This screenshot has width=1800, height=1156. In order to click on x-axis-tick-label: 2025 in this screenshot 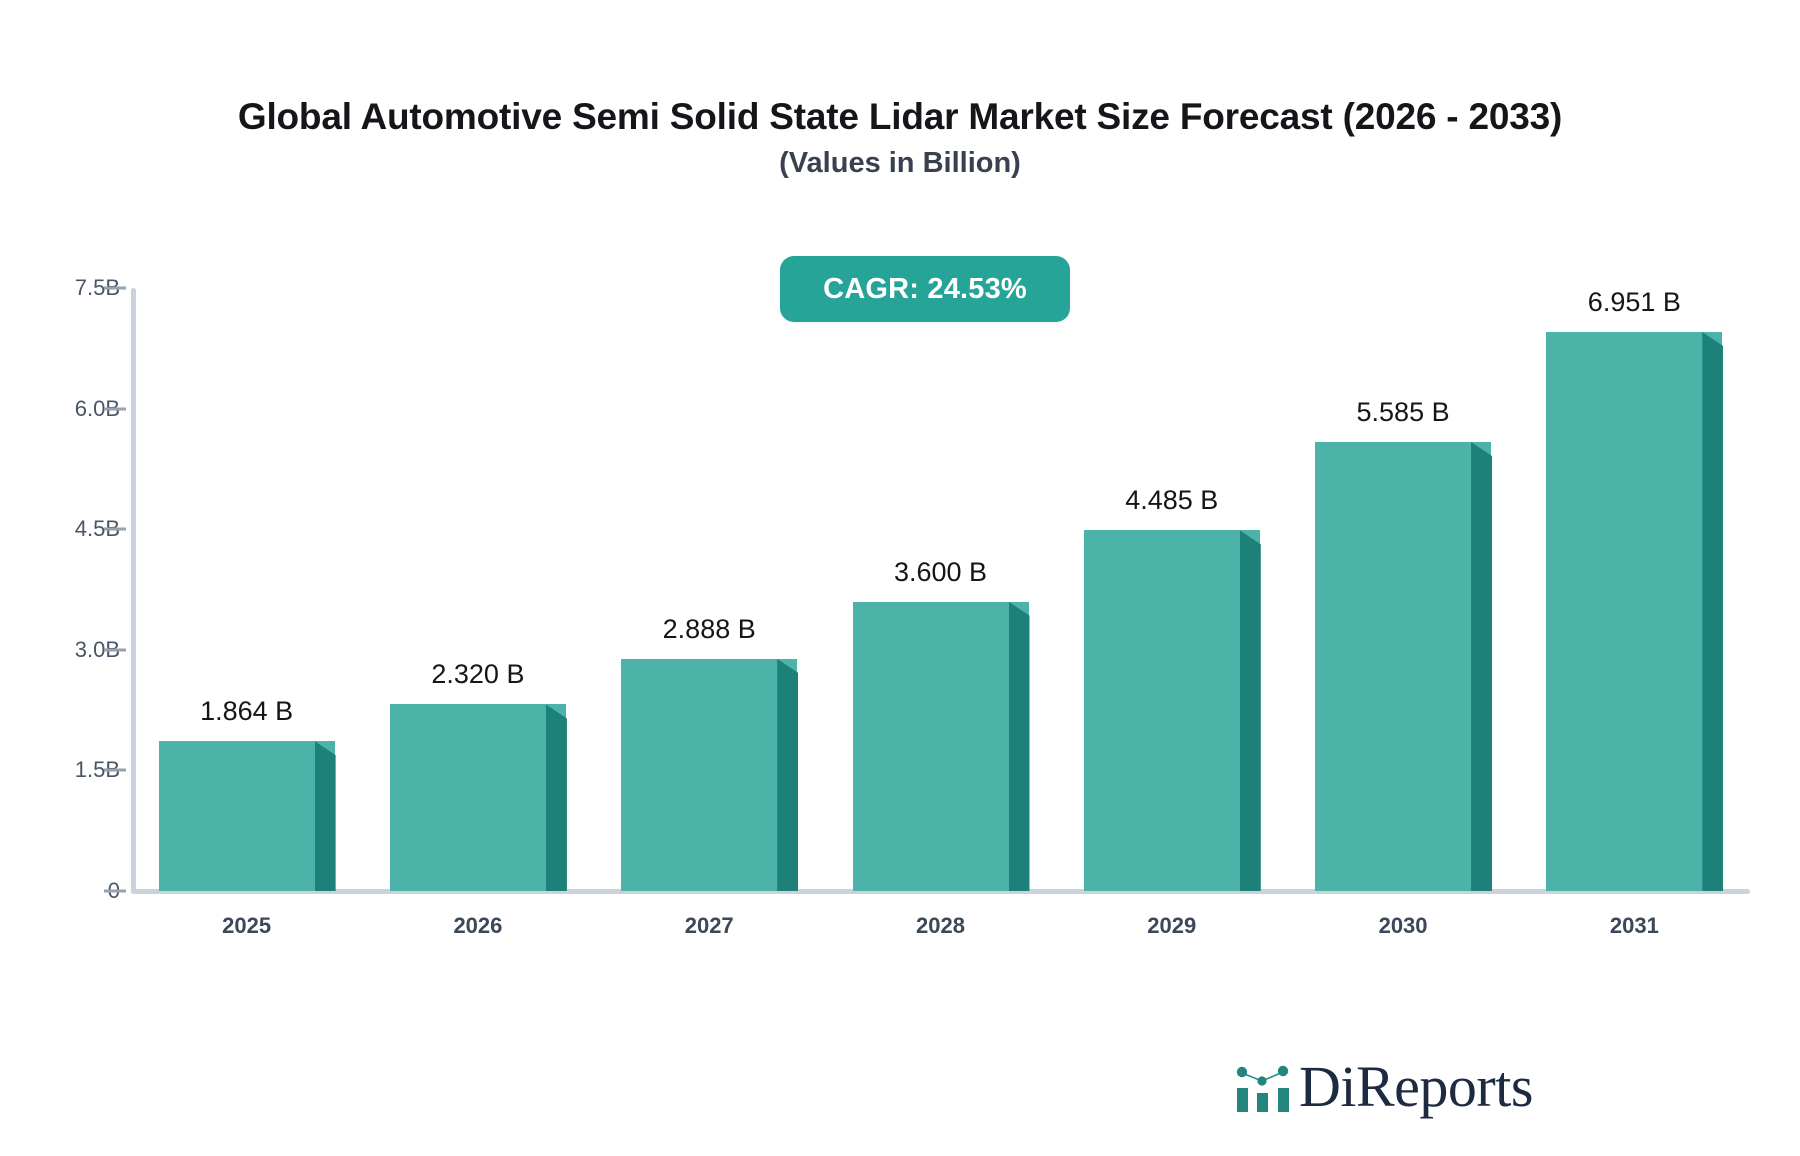, I will do `click(247, 925)`.